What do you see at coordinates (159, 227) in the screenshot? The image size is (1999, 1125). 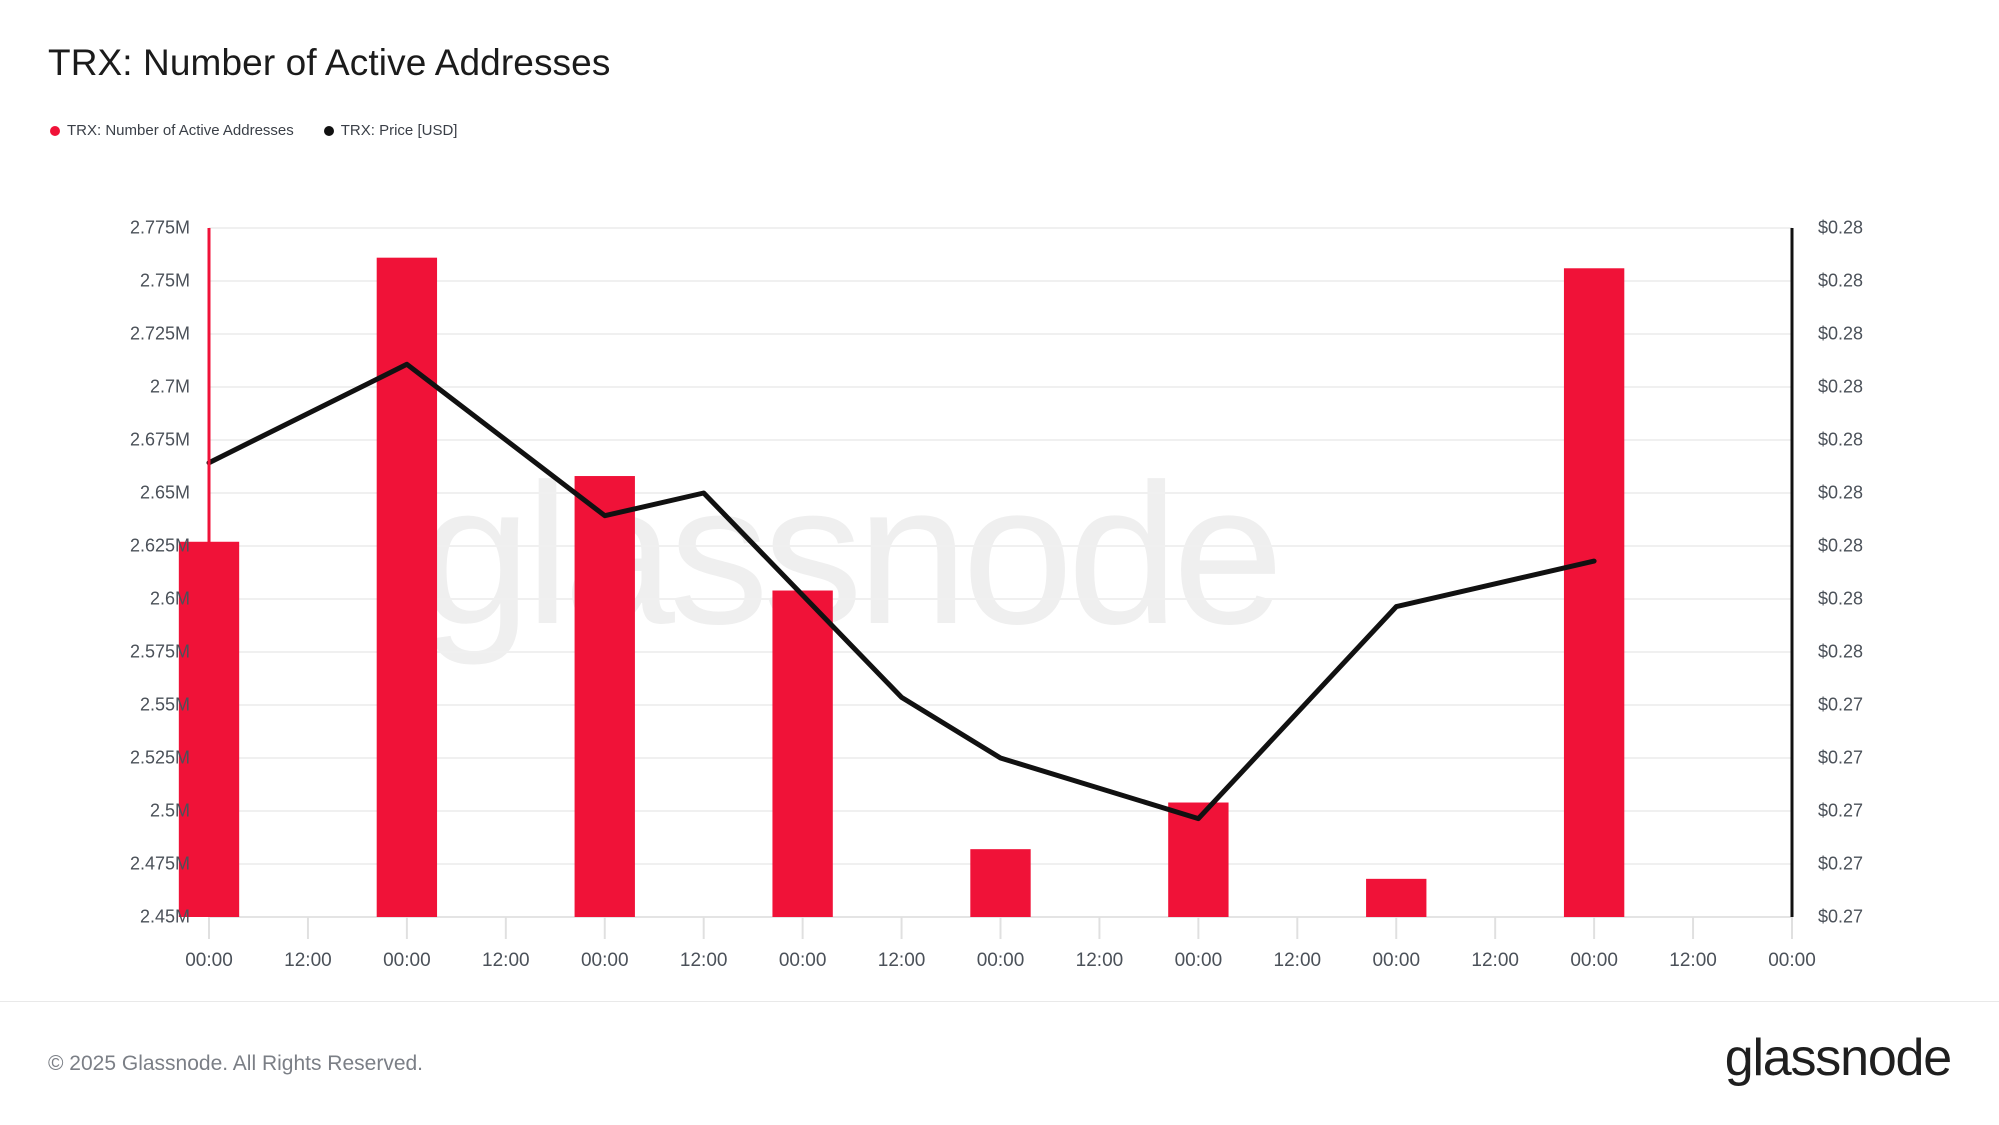 I see `left-axis-tick-label: 2.775M` at bounding box center [159, 227].